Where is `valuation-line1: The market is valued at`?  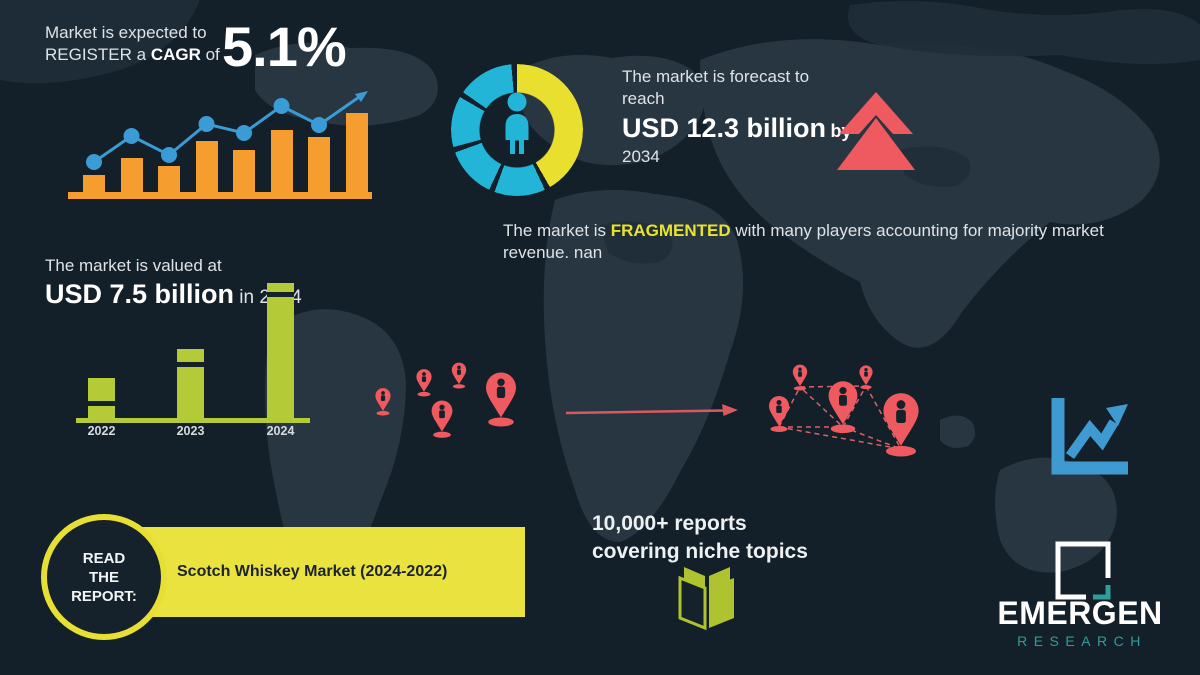 valuation-line1: The market is valued at is located at coordinates (133, 265).